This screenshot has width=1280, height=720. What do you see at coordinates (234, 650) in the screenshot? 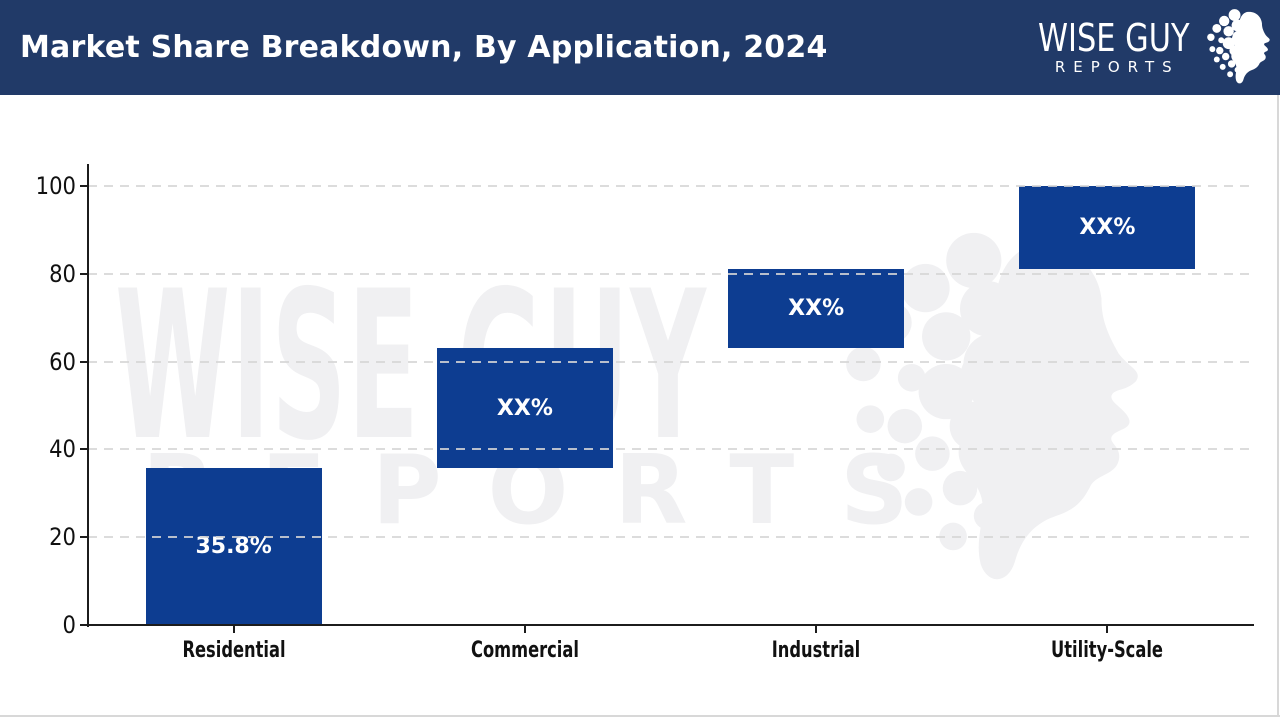
I see `x-tick-label: Residential` at bounding box center [234, 650].